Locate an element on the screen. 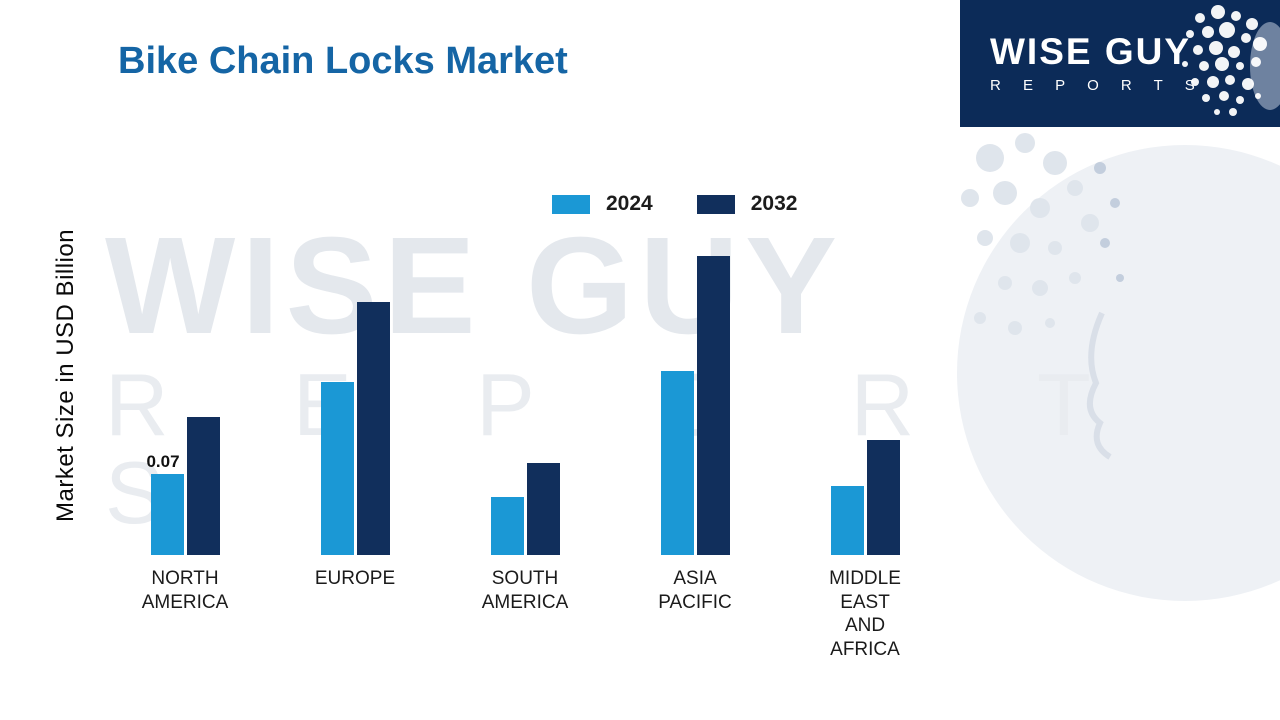 Image resolution: width=1280 pixels, height=720 pixels. category-label: EUROPE is located at coordinates (355, 578).